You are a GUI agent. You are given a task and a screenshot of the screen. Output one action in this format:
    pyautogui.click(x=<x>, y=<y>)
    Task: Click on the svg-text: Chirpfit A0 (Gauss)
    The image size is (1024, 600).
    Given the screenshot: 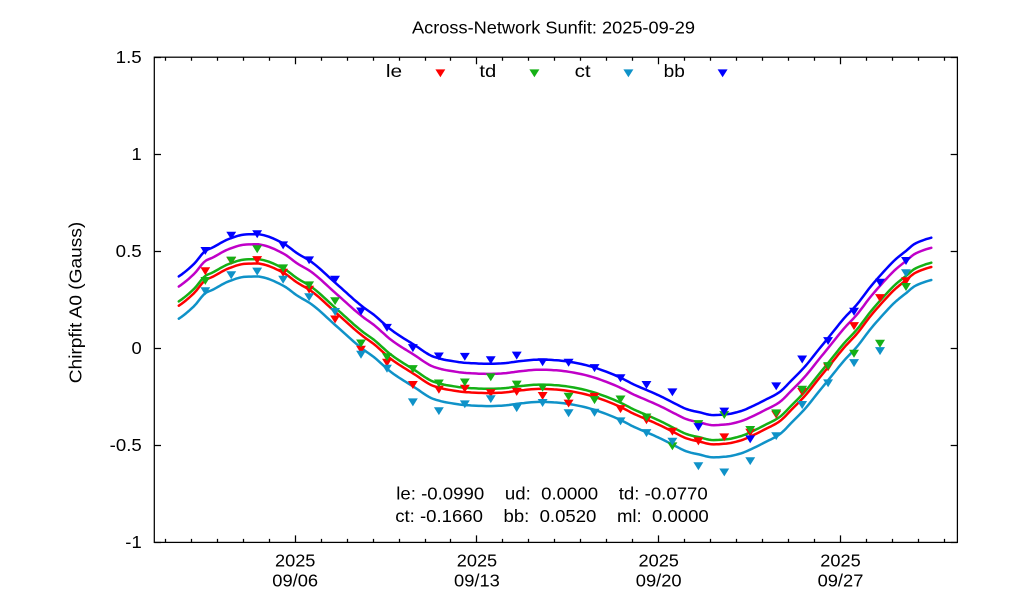 What is the action you would take?
    pyautogui.click(x=76, y=303)
    